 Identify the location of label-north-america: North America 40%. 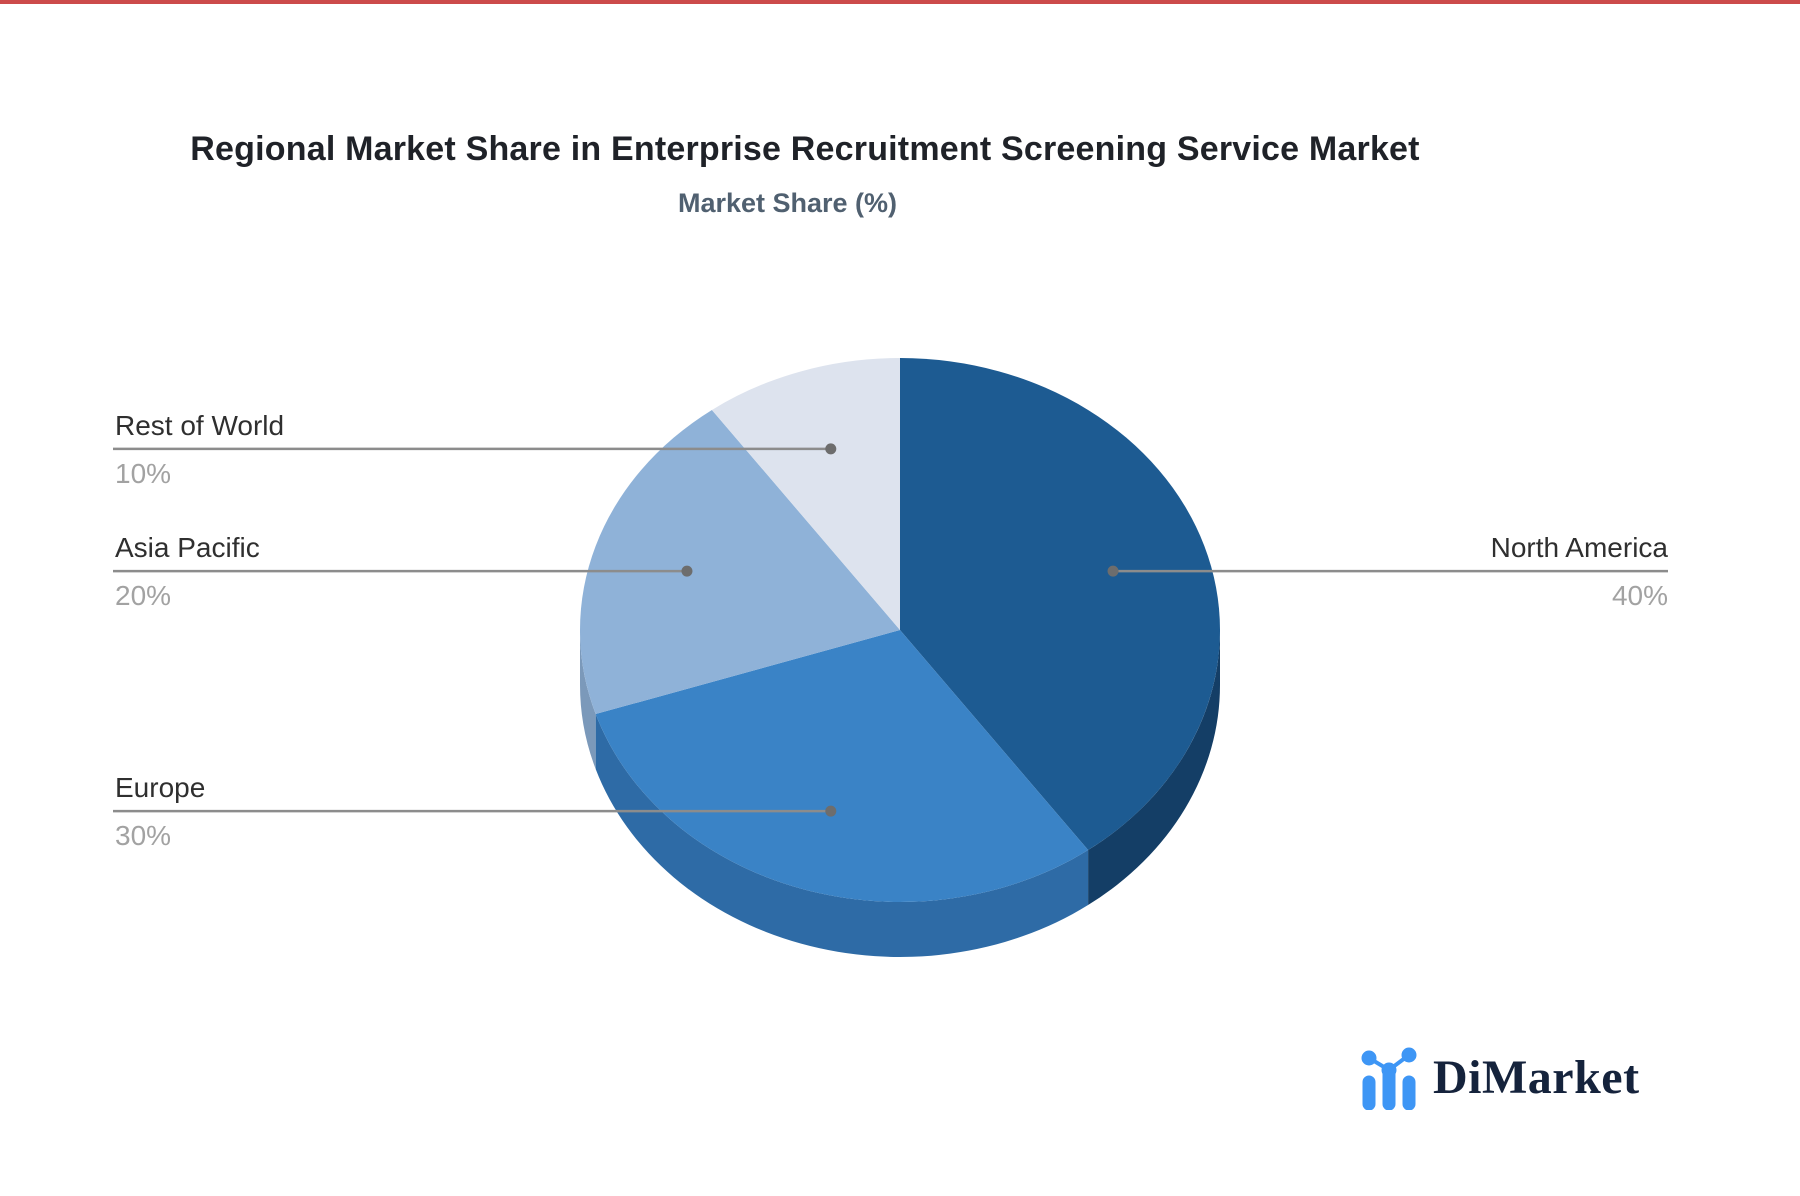
(1579, 572).